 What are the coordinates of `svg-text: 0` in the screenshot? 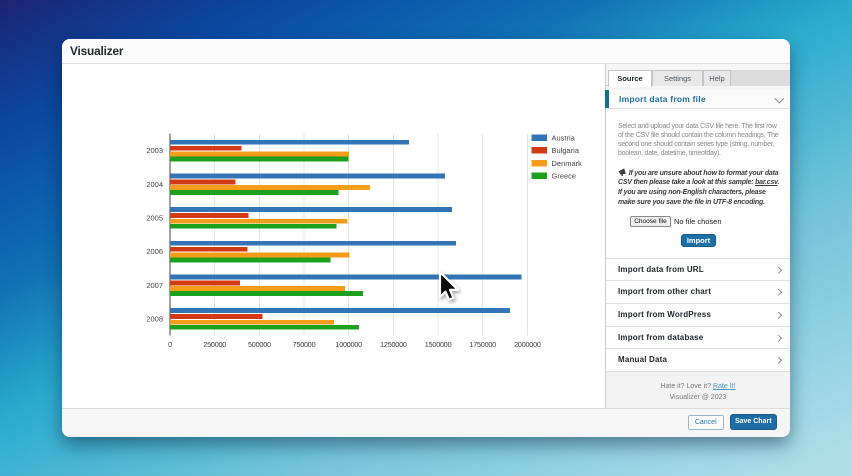 It's located at (170, 344).